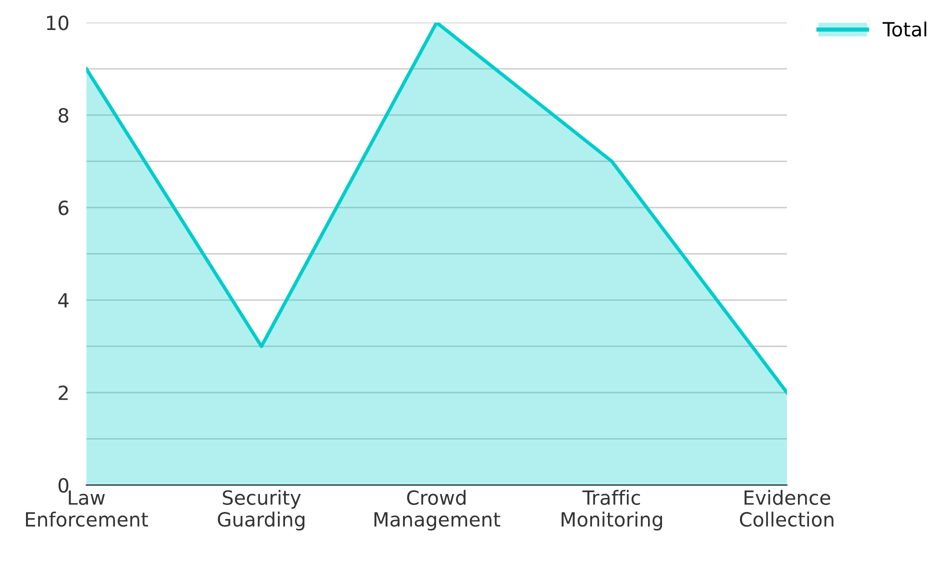 The image size is (928, 564). I want to click on y-tick-label: 2, so click(63, 393).